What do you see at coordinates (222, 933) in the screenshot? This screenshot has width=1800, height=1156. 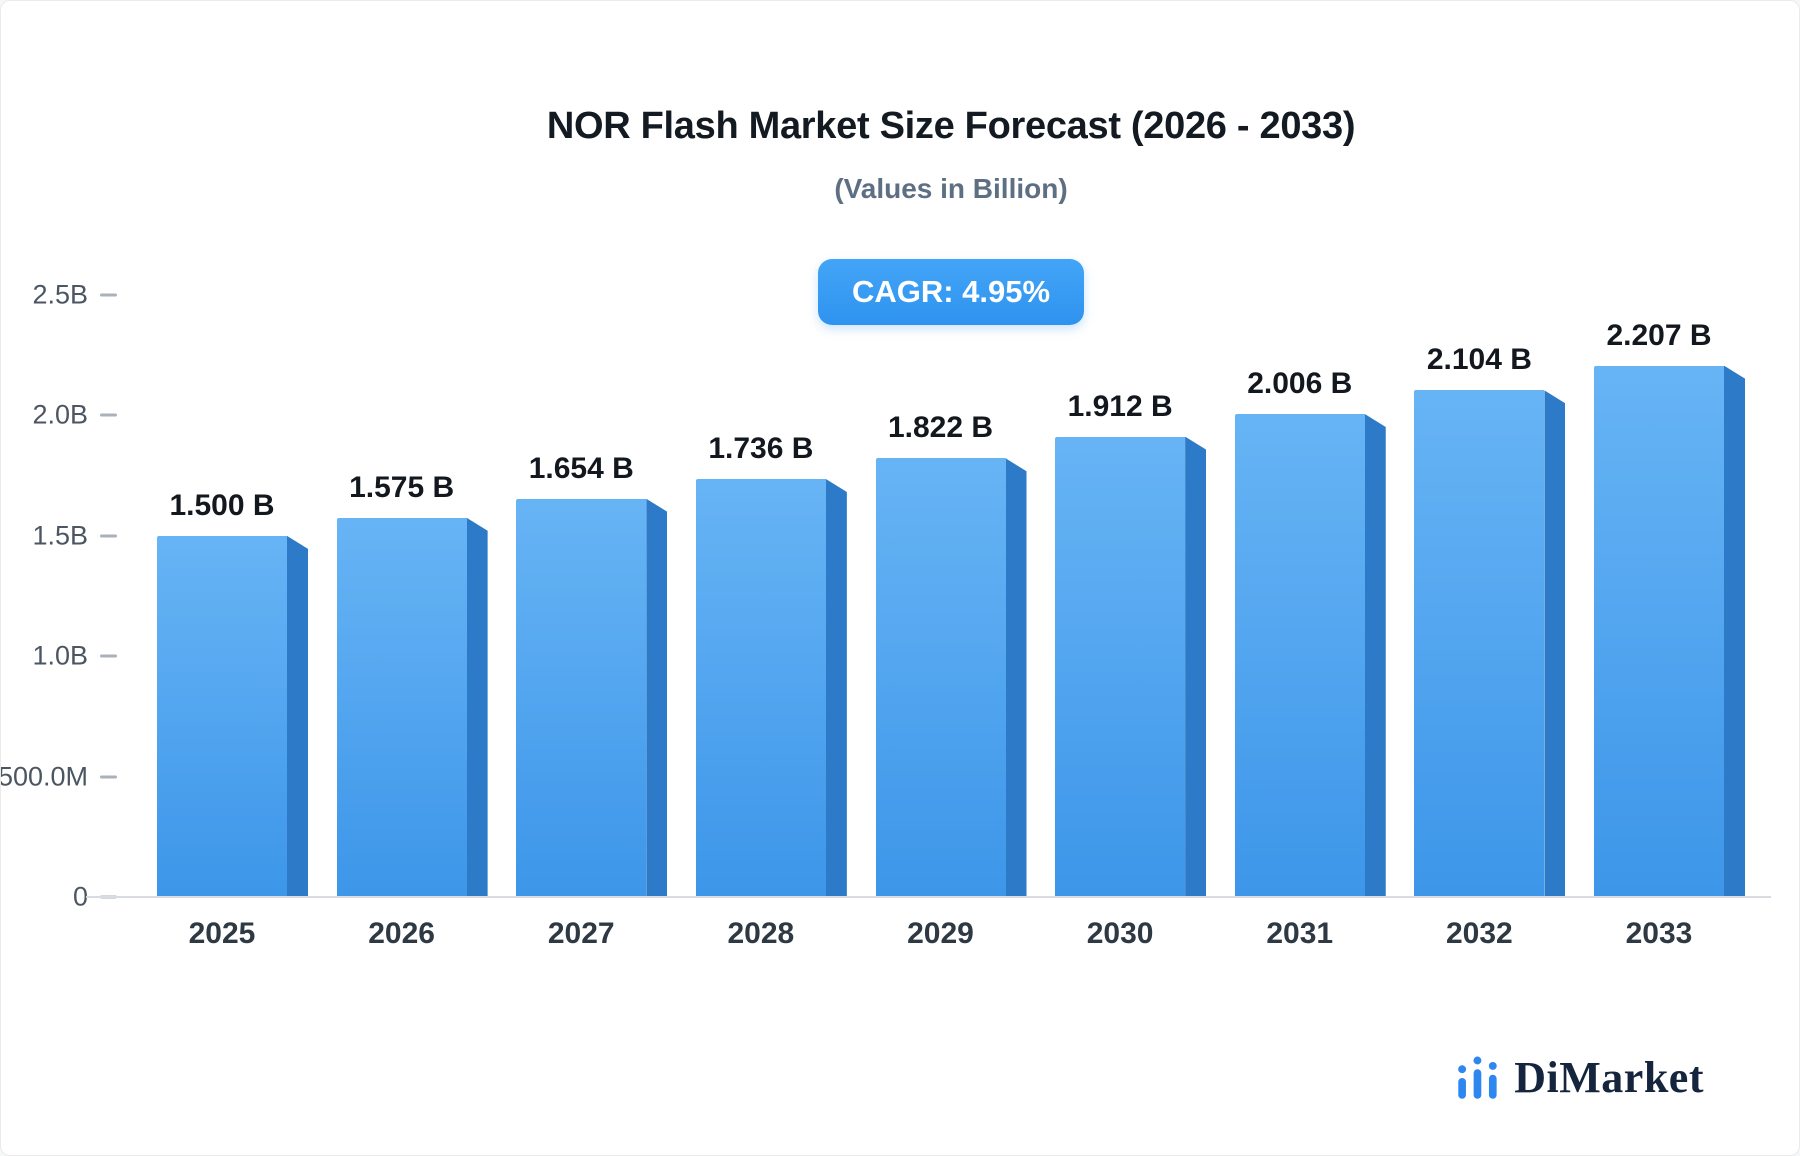 I see `x-axis-label-2025: 2025` at bounding box center [222, 933].